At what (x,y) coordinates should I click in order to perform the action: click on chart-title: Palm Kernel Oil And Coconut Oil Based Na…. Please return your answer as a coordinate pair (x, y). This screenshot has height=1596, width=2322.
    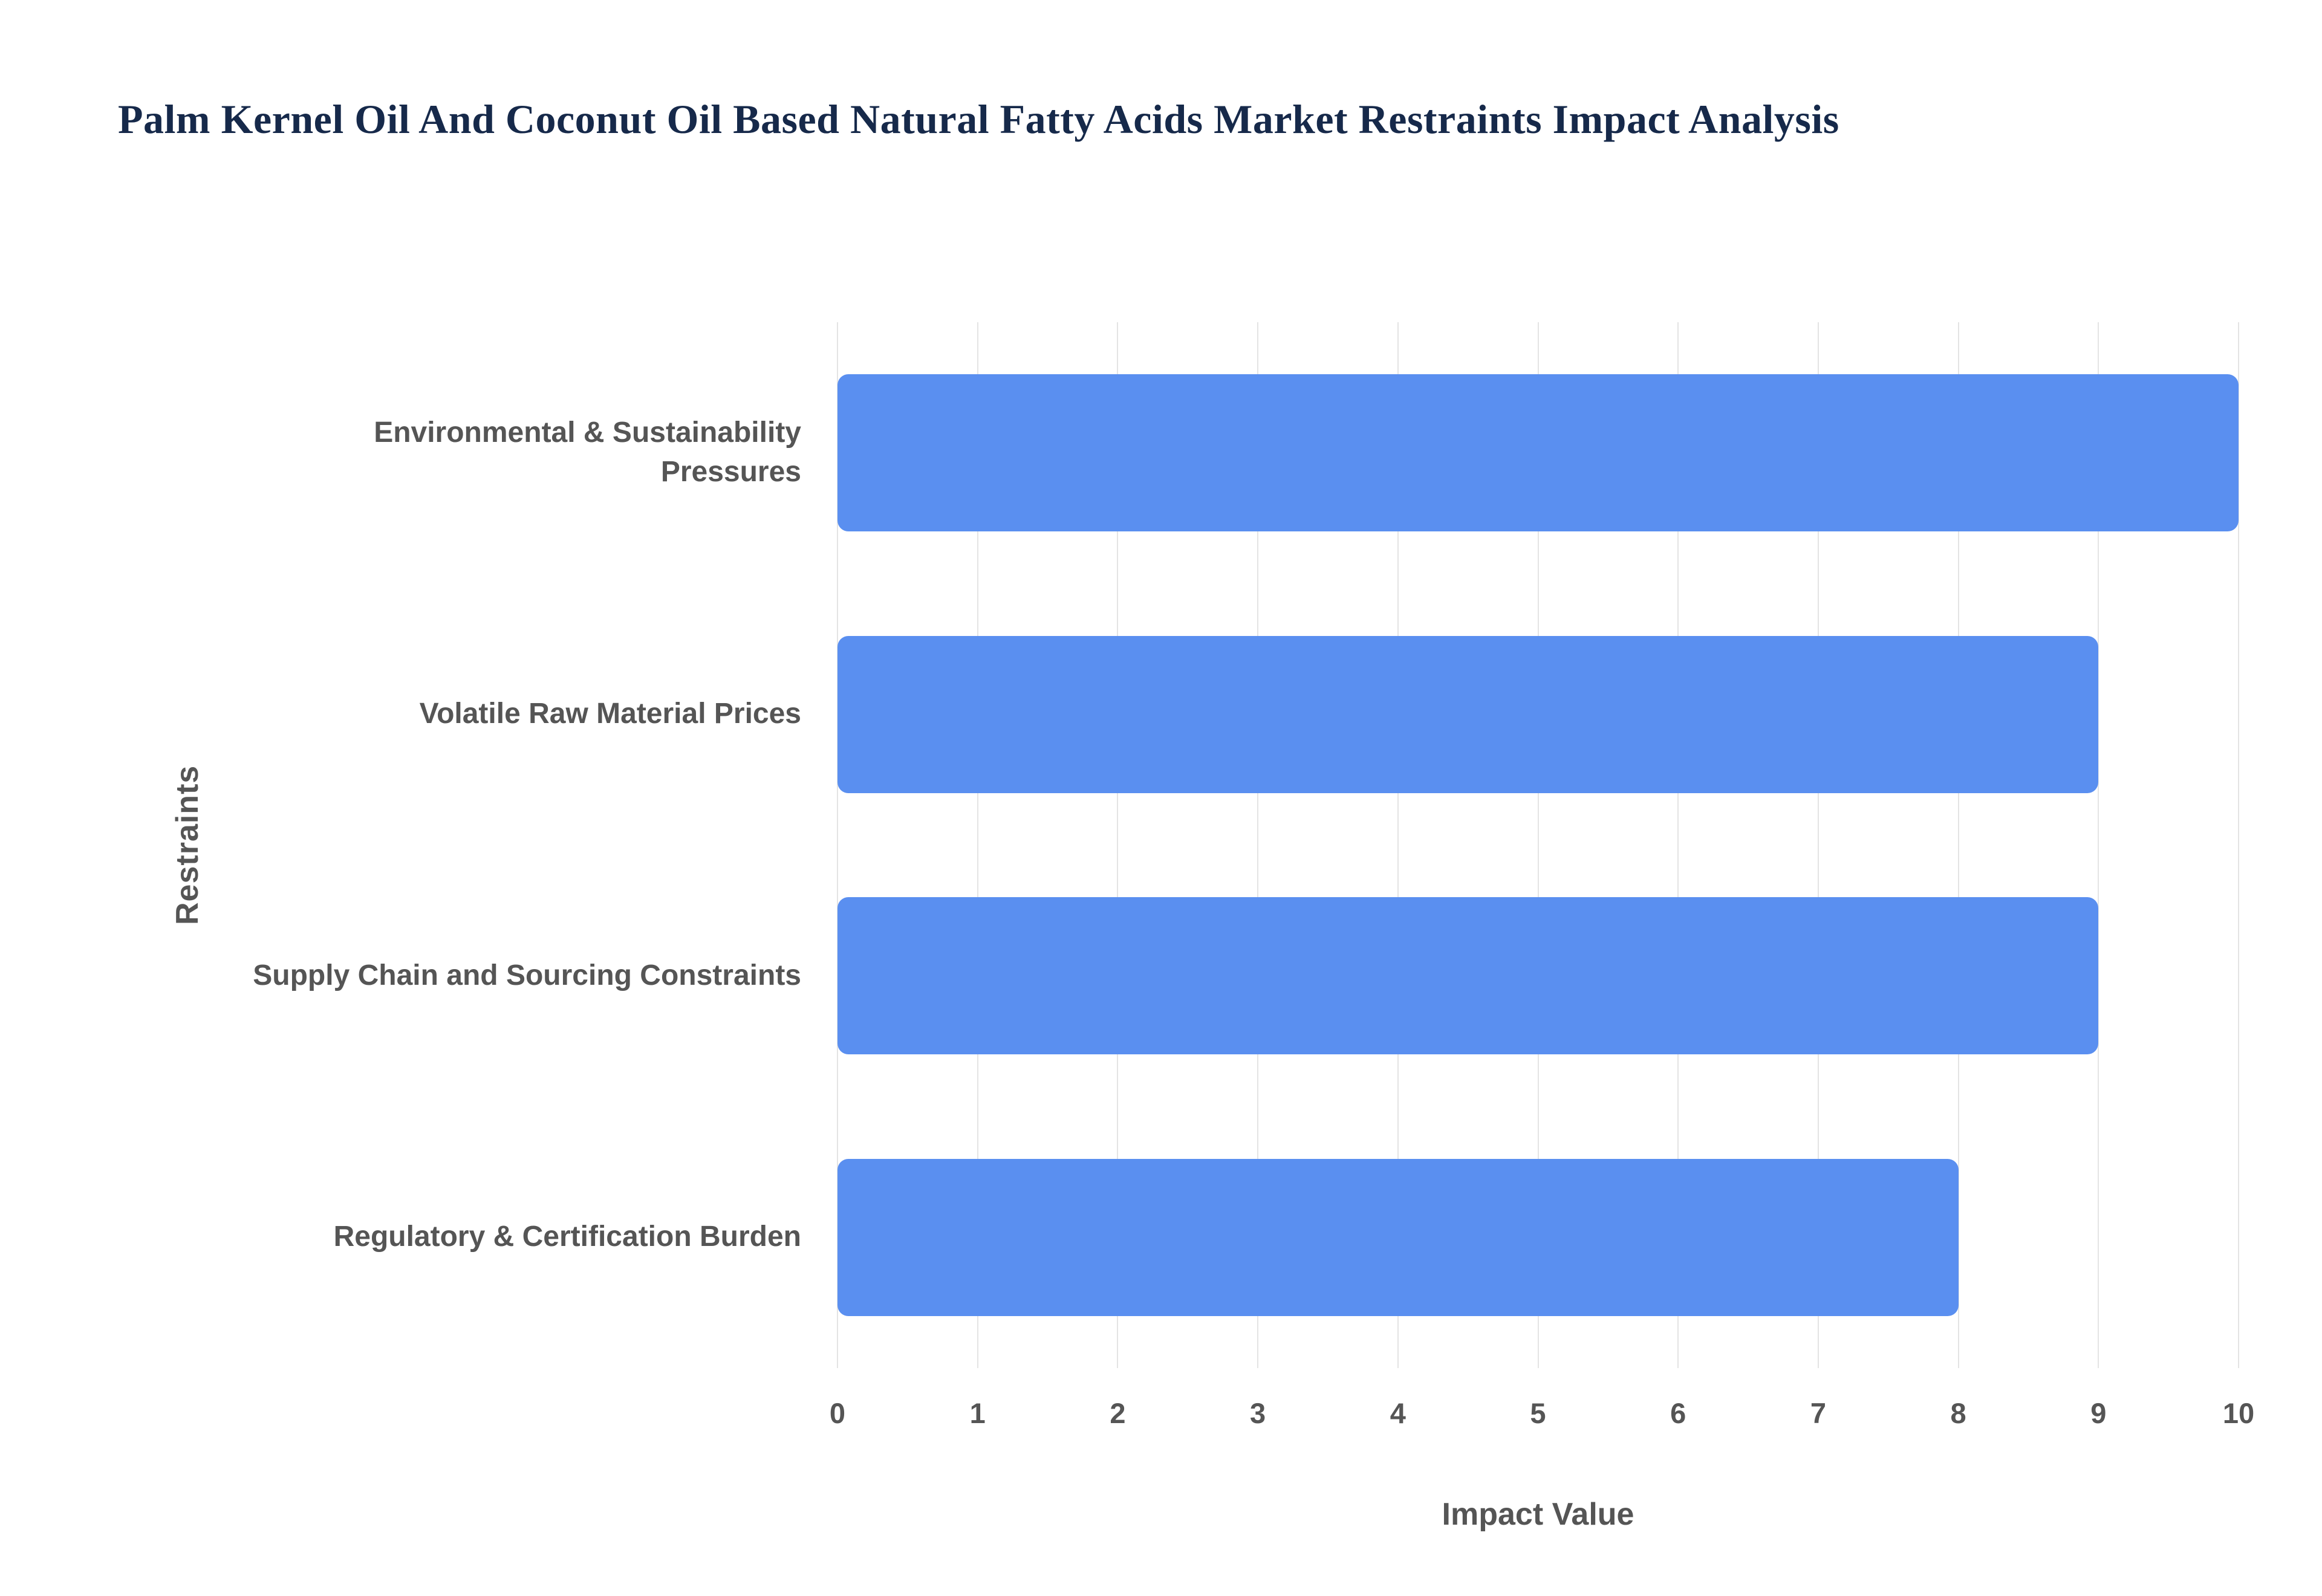
    Looking at the image, I should click on (978, 119).